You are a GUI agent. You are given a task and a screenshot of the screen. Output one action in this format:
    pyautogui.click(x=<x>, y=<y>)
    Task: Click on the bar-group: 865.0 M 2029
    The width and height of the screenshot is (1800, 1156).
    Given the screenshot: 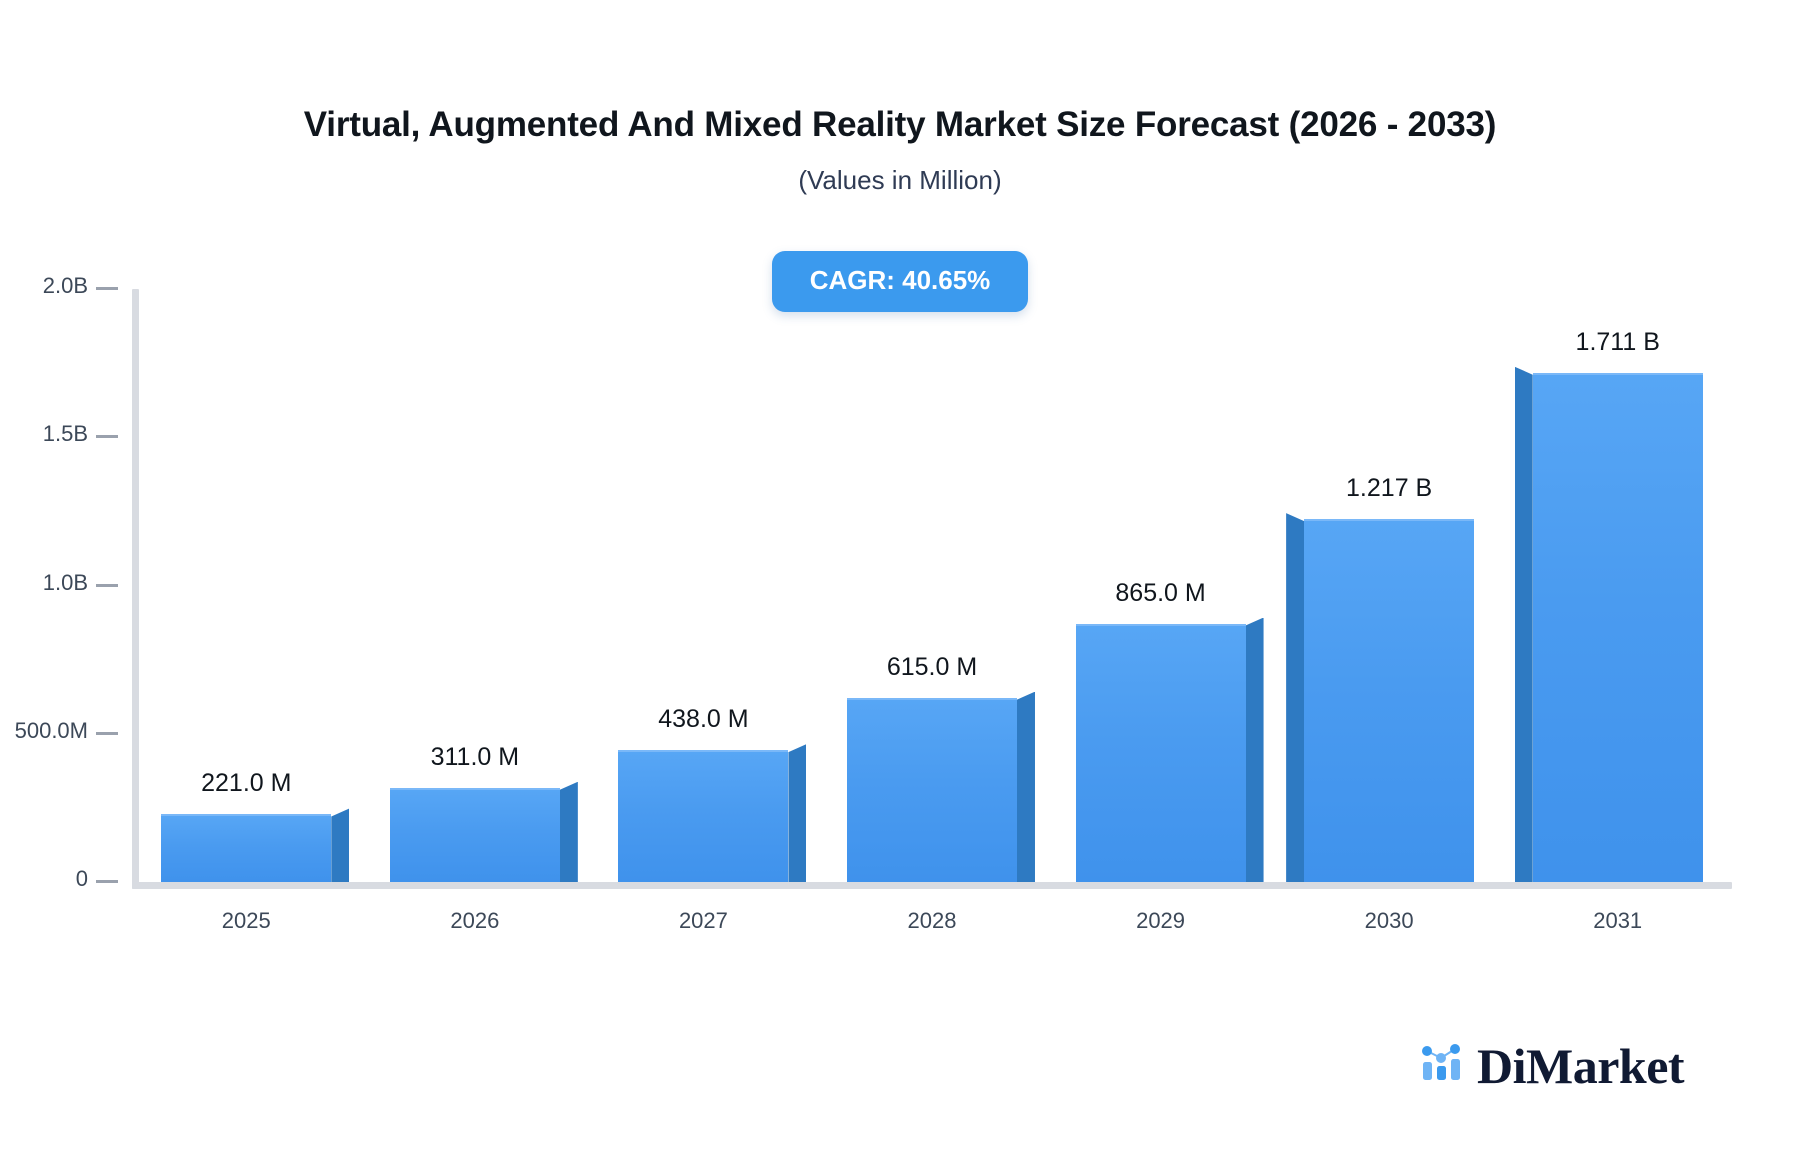 What is the action you would take?
    pyautogui.click(x=1160, y=578)
    